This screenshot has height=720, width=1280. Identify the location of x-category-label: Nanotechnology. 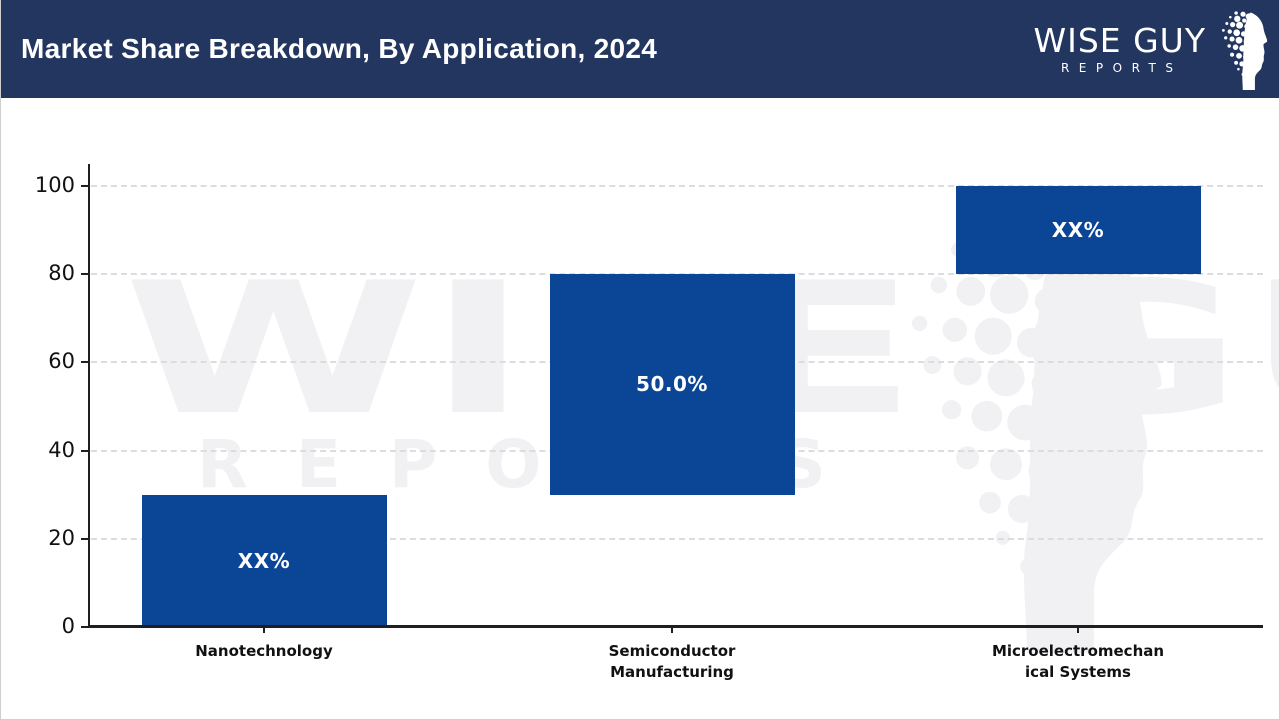
(264, 651).